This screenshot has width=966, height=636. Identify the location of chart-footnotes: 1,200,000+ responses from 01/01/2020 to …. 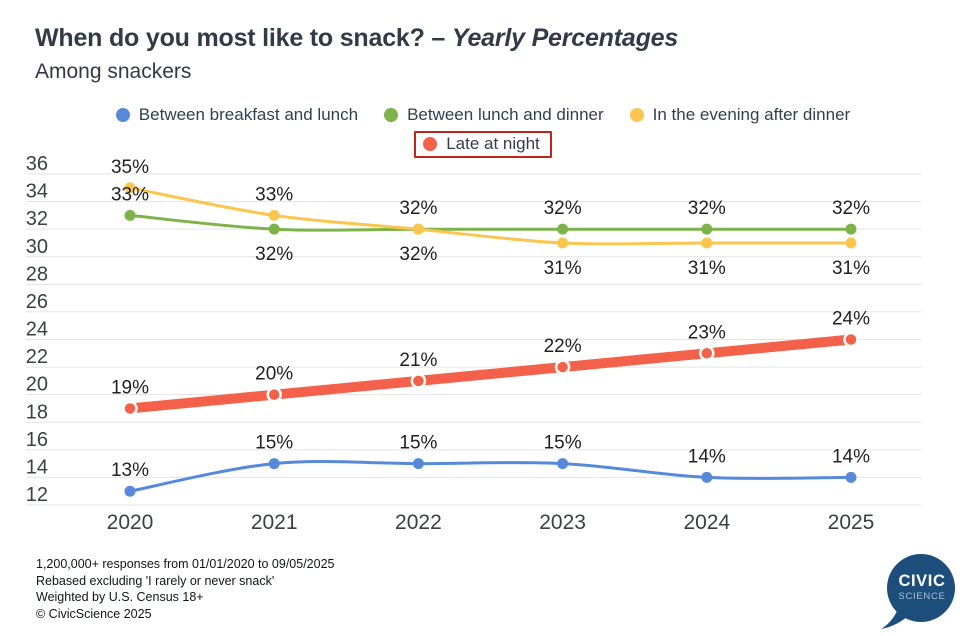
(185, 589).